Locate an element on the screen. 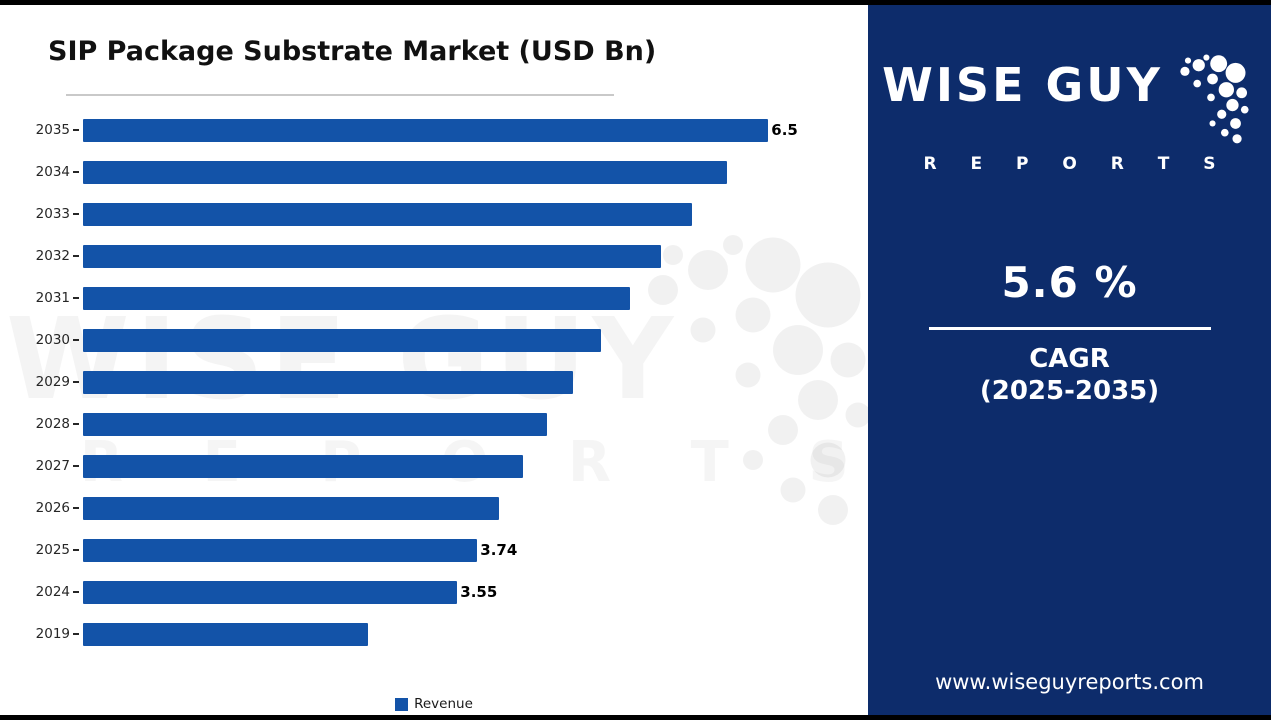  chart-row: 2025 3.74 is located at coordinates (430, 550).